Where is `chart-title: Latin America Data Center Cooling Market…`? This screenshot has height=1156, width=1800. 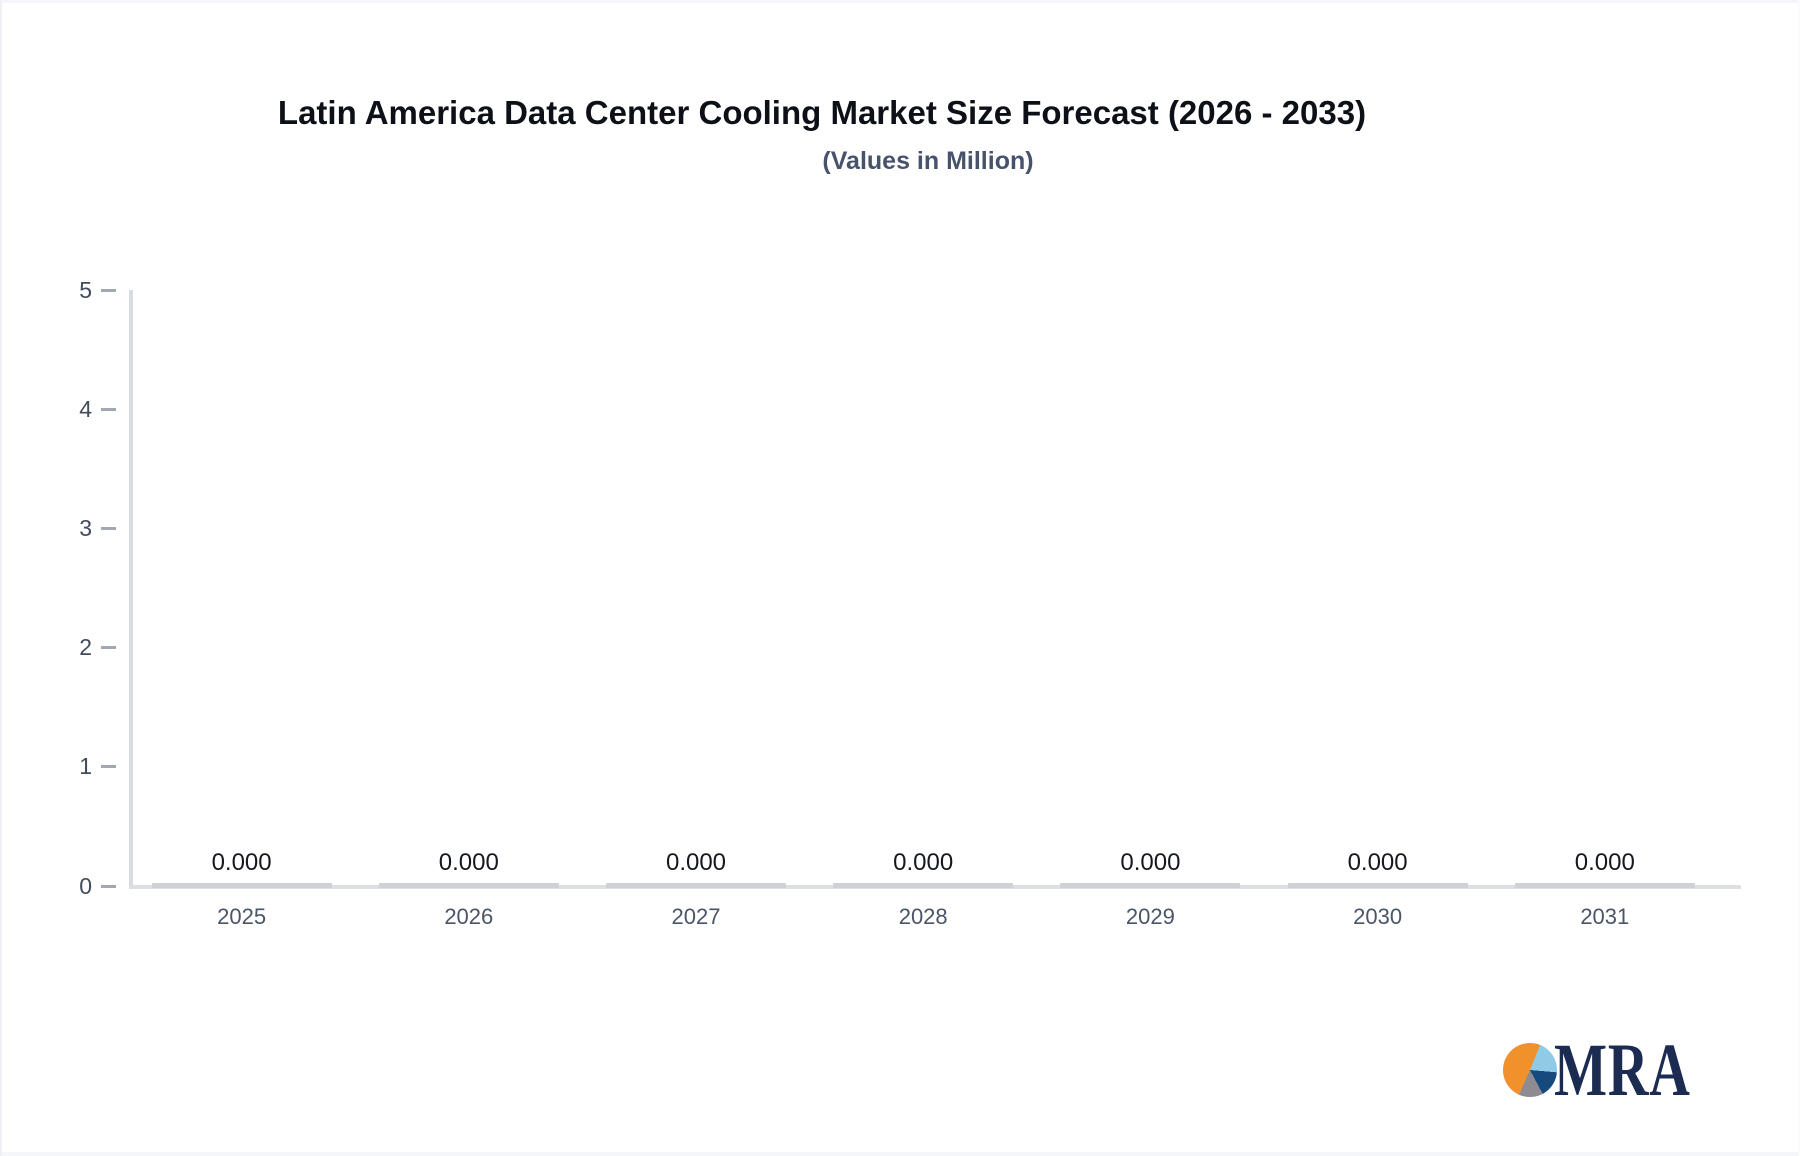
chart-title: Latin America Data Center Cooling Market… is located at coordinates (822, 112).